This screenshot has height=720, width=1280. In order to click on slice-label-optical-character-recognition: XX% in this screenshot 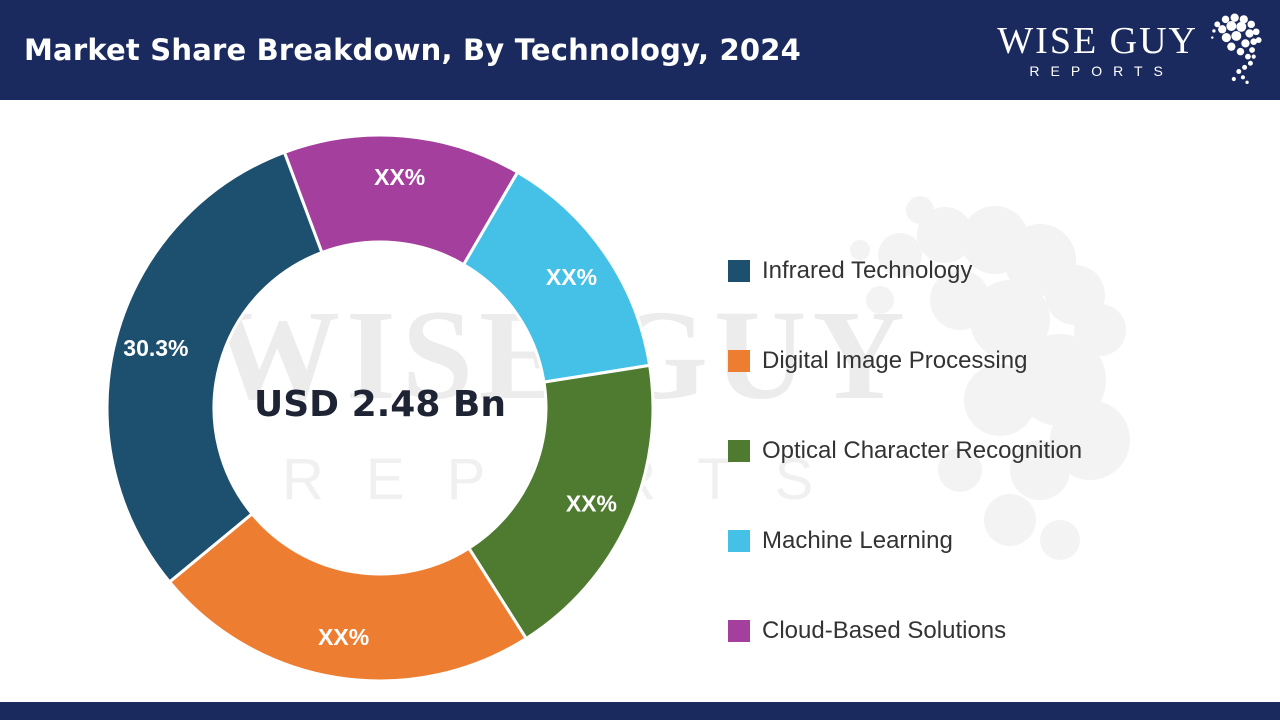, I will do `click(591, 504)`.